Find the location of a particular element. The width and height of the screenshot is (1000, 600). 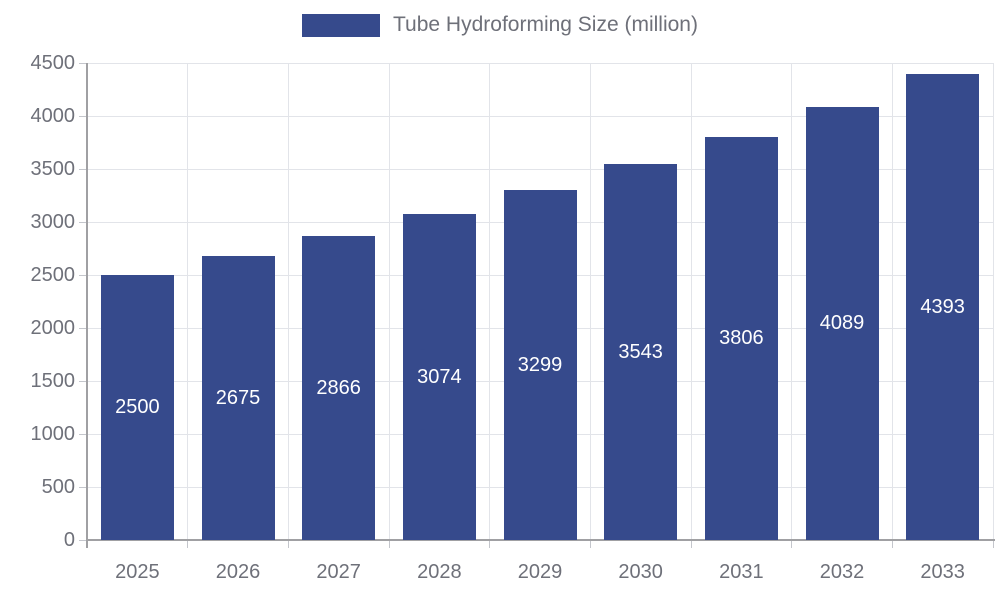

x-axis-label: 2031 is located at coordinates (741, 572).